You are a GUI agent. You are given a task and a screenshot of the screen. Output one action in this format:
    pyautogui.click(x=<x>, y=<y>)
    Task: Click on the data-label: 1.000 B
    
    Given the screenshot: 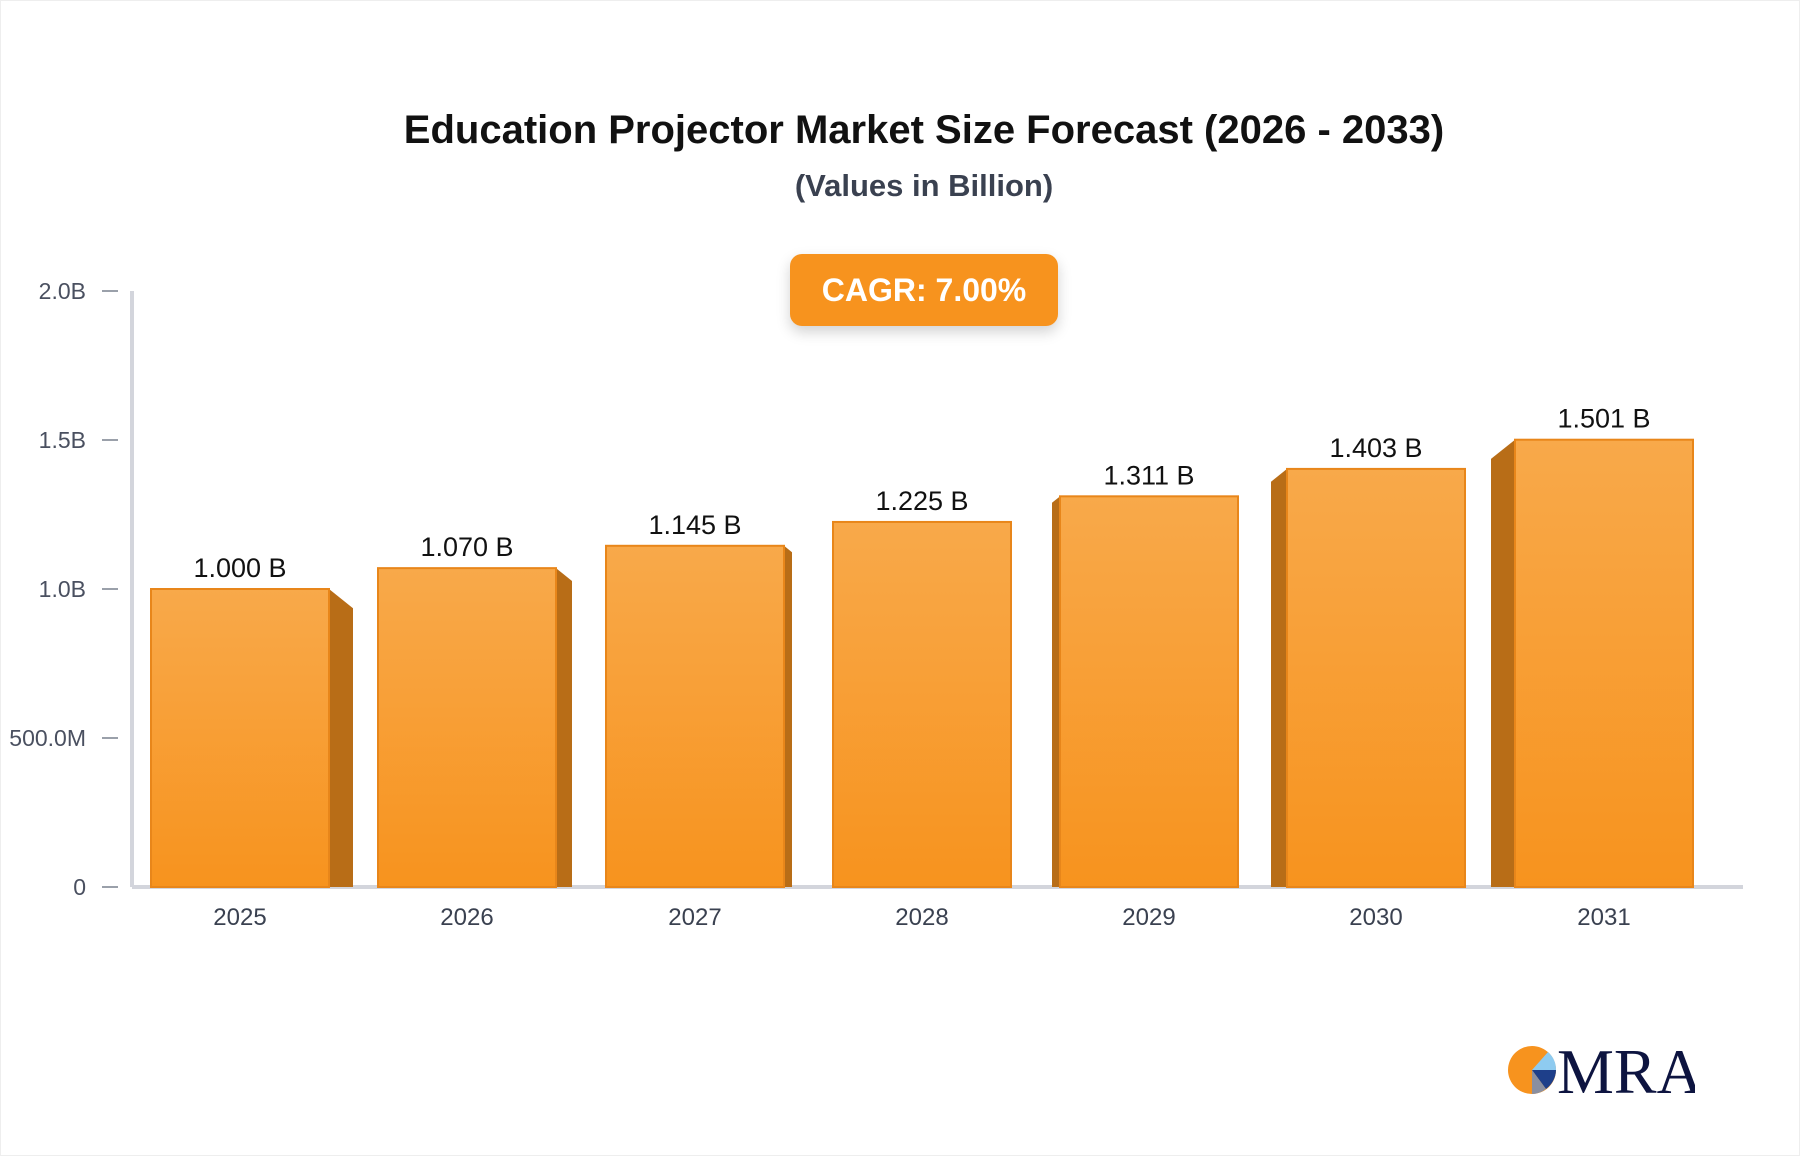 What is the action you would take?
    pyautogui.click(x=239, y=568)
    